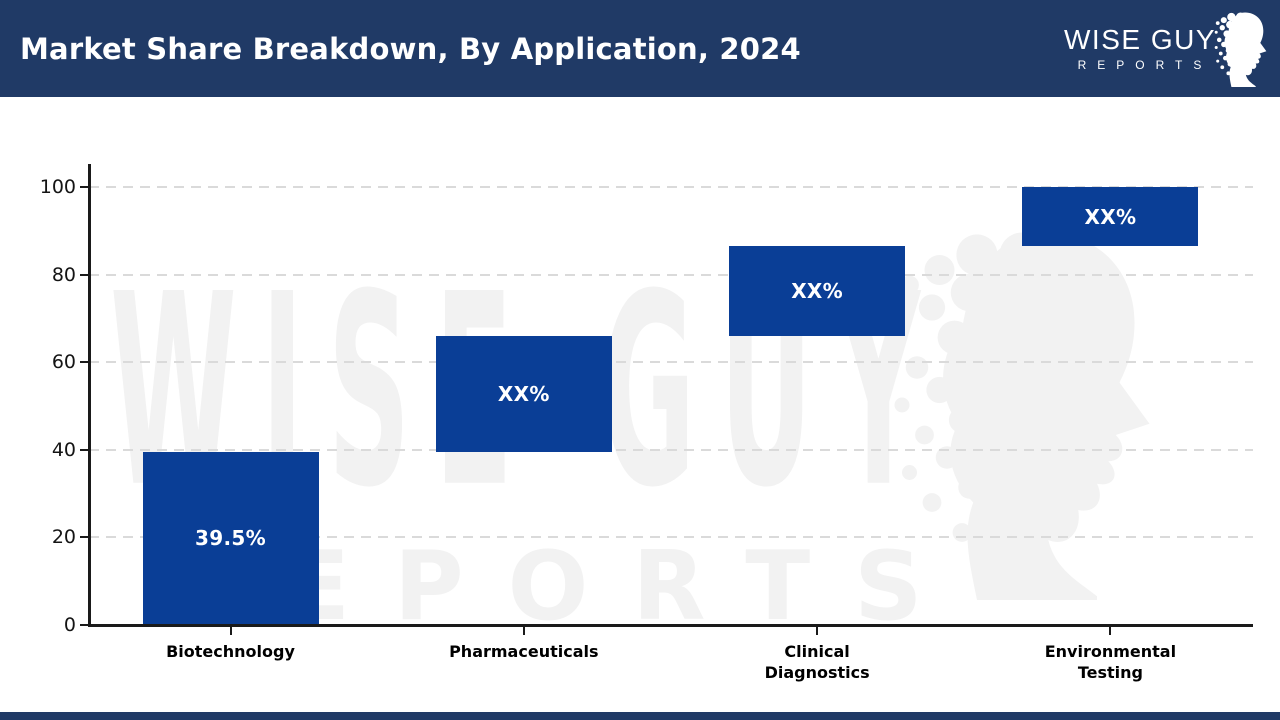 This screenshot has width=1280, height=720. Describe the element at coordinates (89, 395) in the screenshot. I see `y-axis-line` at that location.